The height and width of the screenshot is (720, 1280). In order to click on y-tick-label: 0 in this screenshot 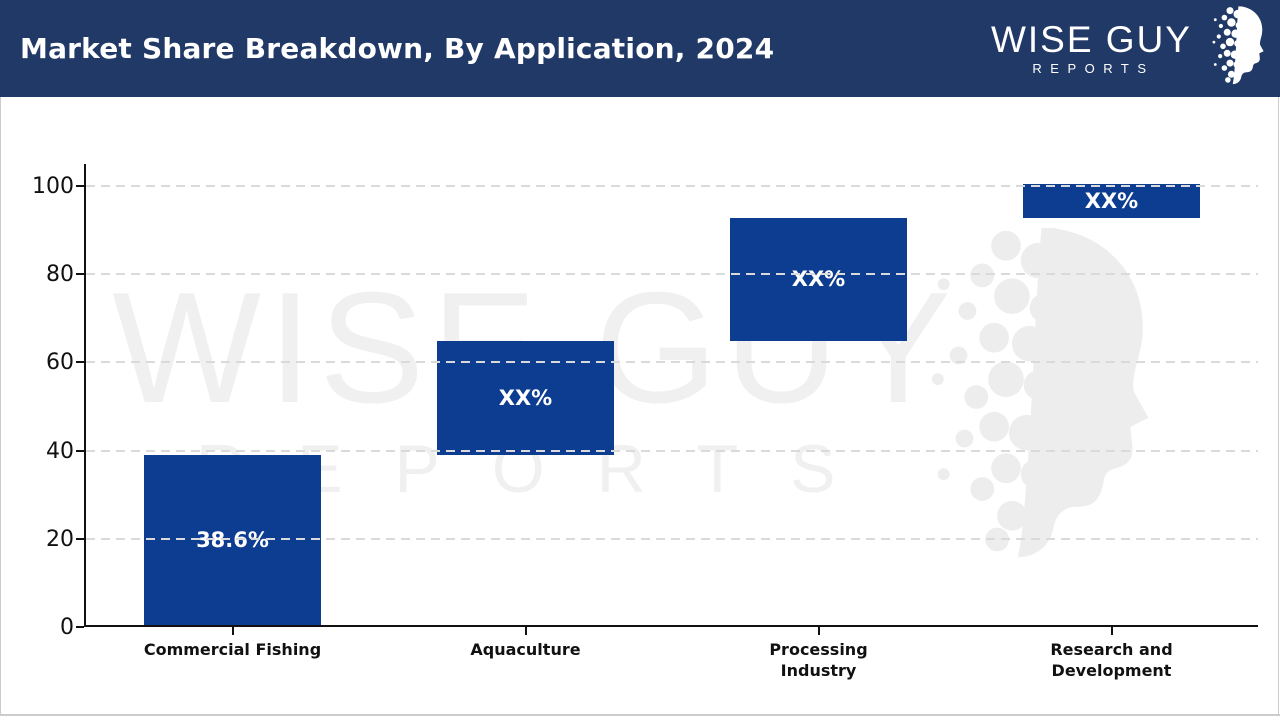, I will do `click(67, 627)`.